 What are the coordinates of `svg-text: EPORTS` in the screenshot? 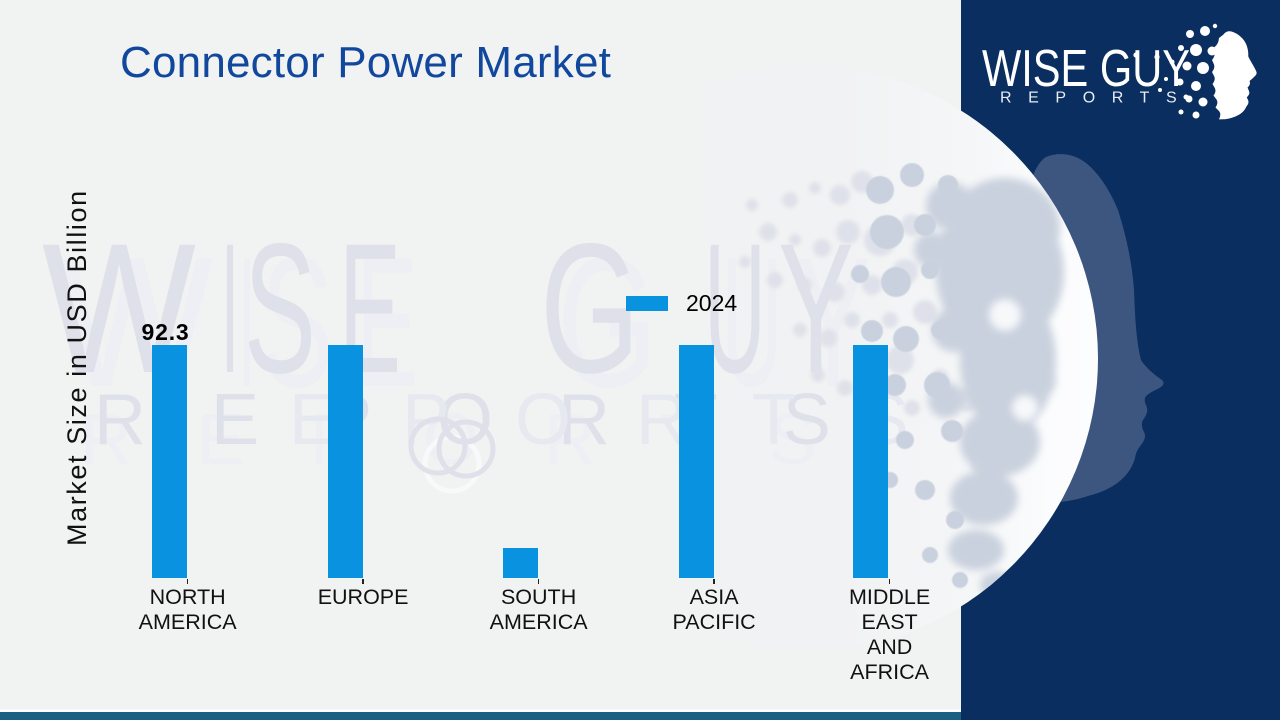 It's located at (631, 420).